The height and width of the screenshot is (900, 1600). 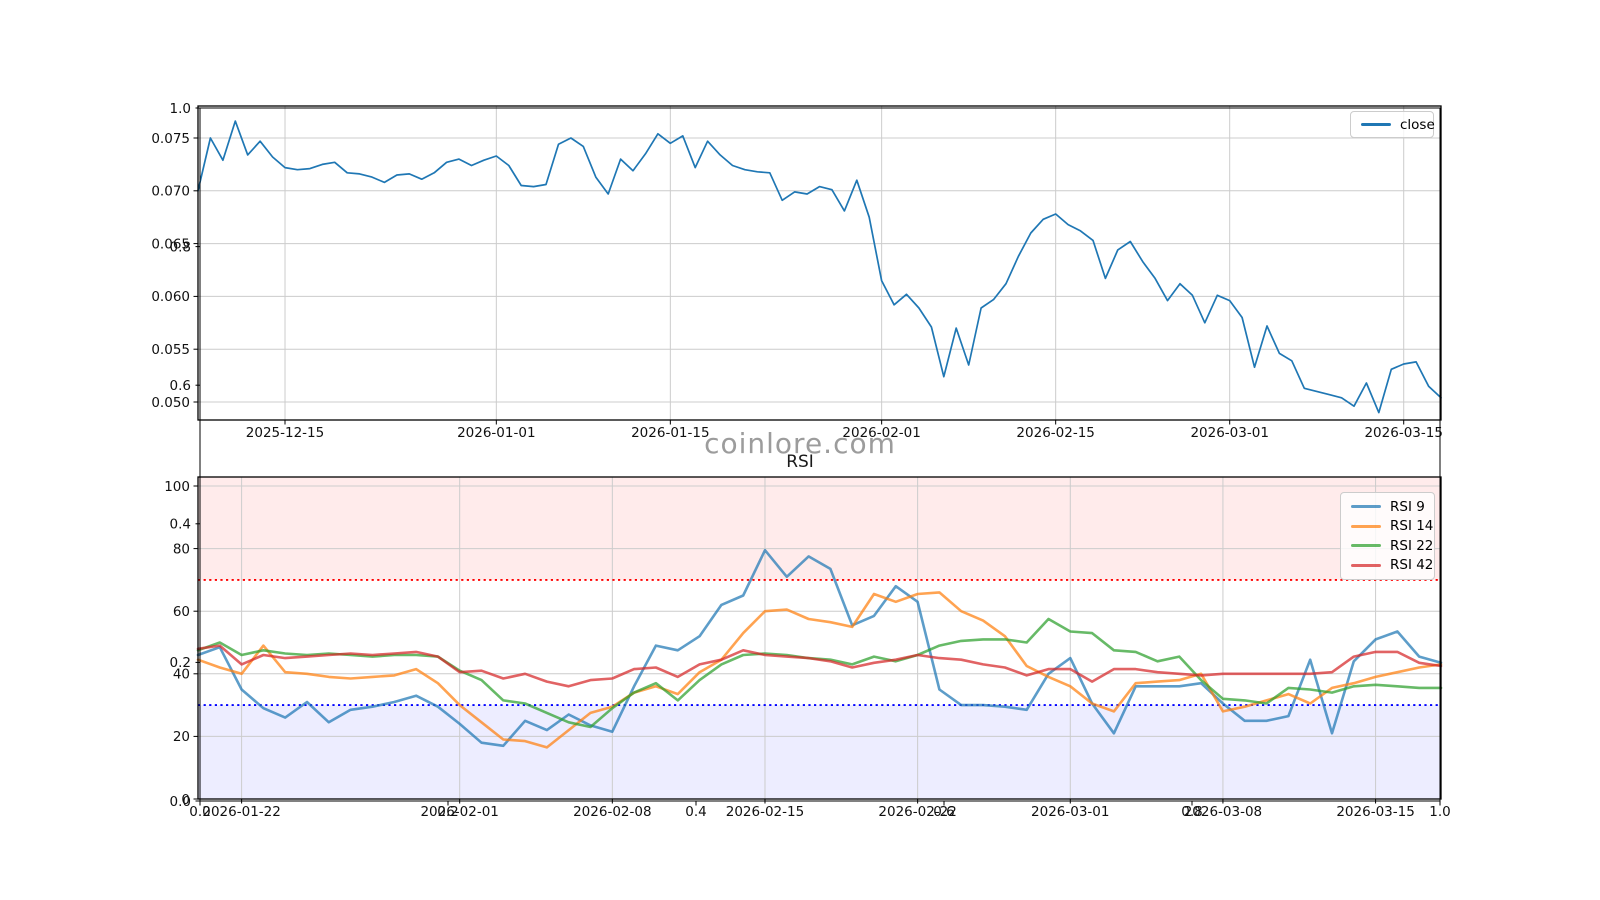 I want to click on svg-text: 0, so click(x=185, y=800).